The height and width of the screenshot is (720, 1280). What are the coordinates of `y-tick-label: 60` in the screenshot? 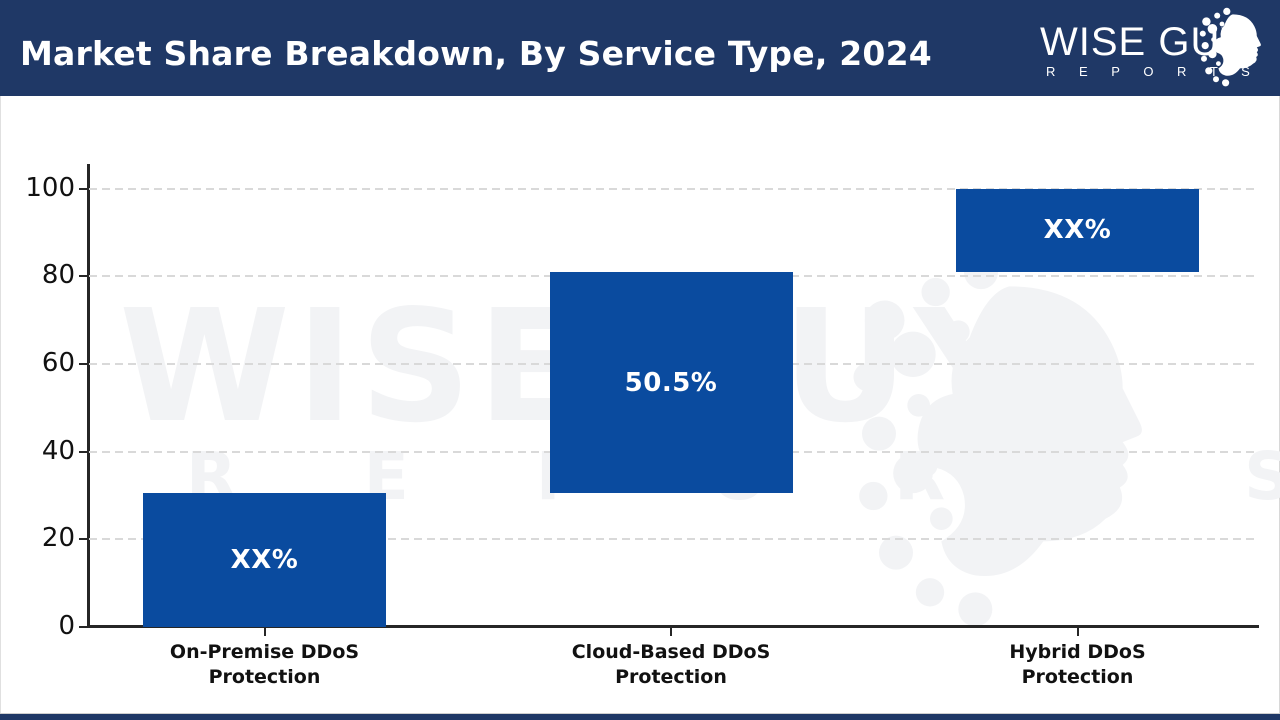 It's located at (58, 362).